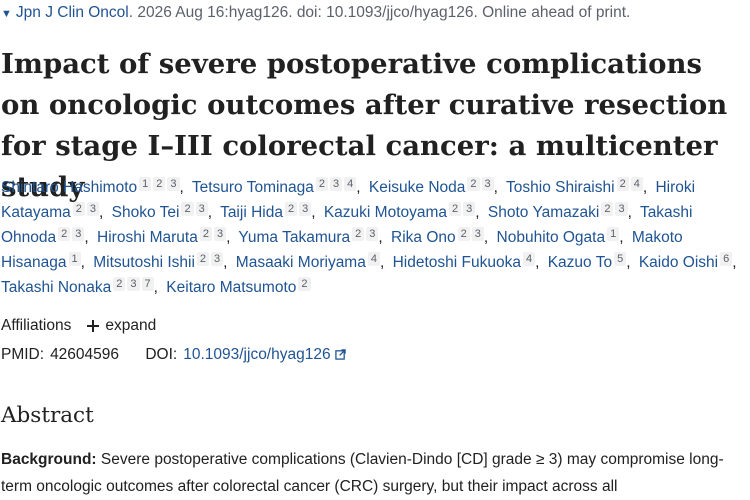  Describe the element at coordinates (231, 287) in the screenshot. I see `author-name: Keitaro Matsumoto` at that location.